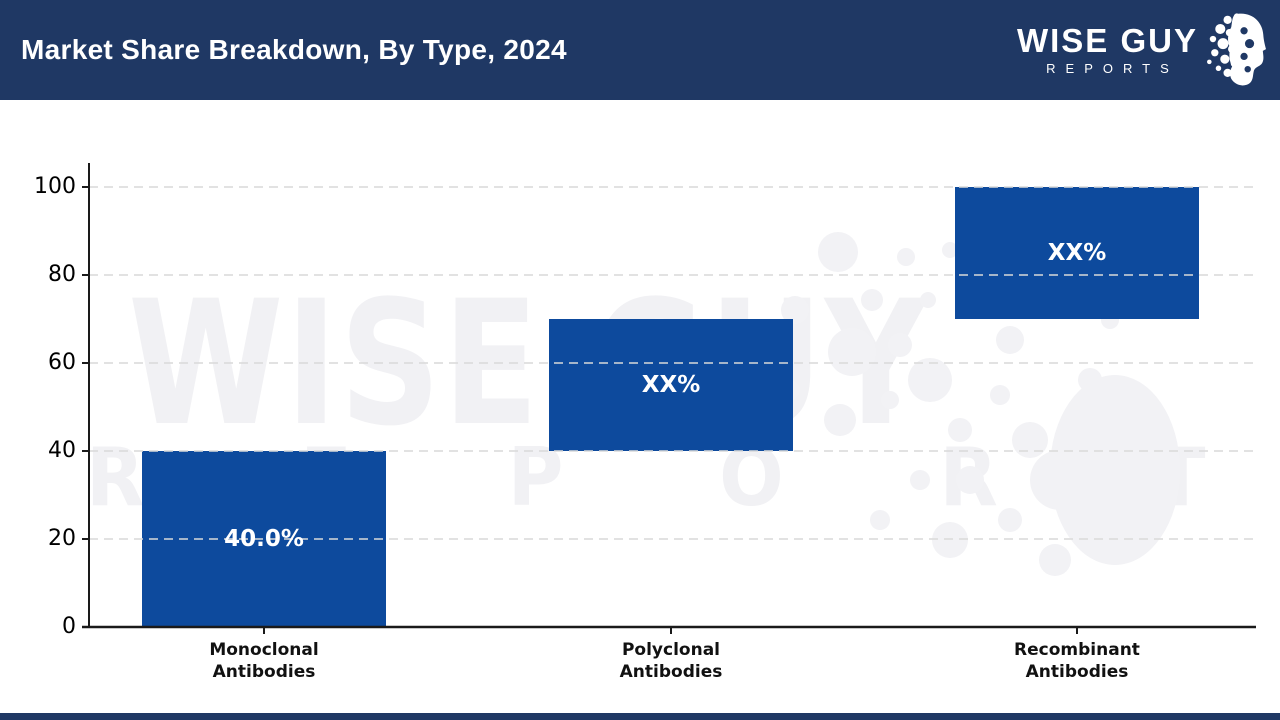  I want to click on wise-guy-reports-logo: WISE GUY REPORTS, so click(1148, 50).